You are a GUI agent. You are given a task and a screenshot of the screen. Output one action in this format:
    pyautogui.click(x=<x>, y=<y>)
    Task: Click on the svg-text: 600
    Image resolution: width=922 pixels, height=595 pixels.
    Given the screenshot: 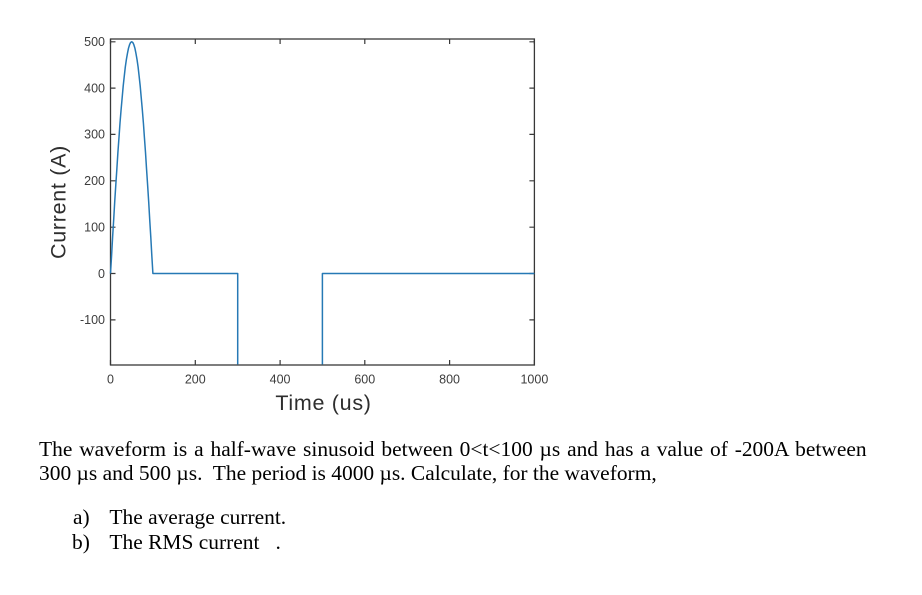 What is the action you would take?
    pyautogui.click(x=364, y=380)
    